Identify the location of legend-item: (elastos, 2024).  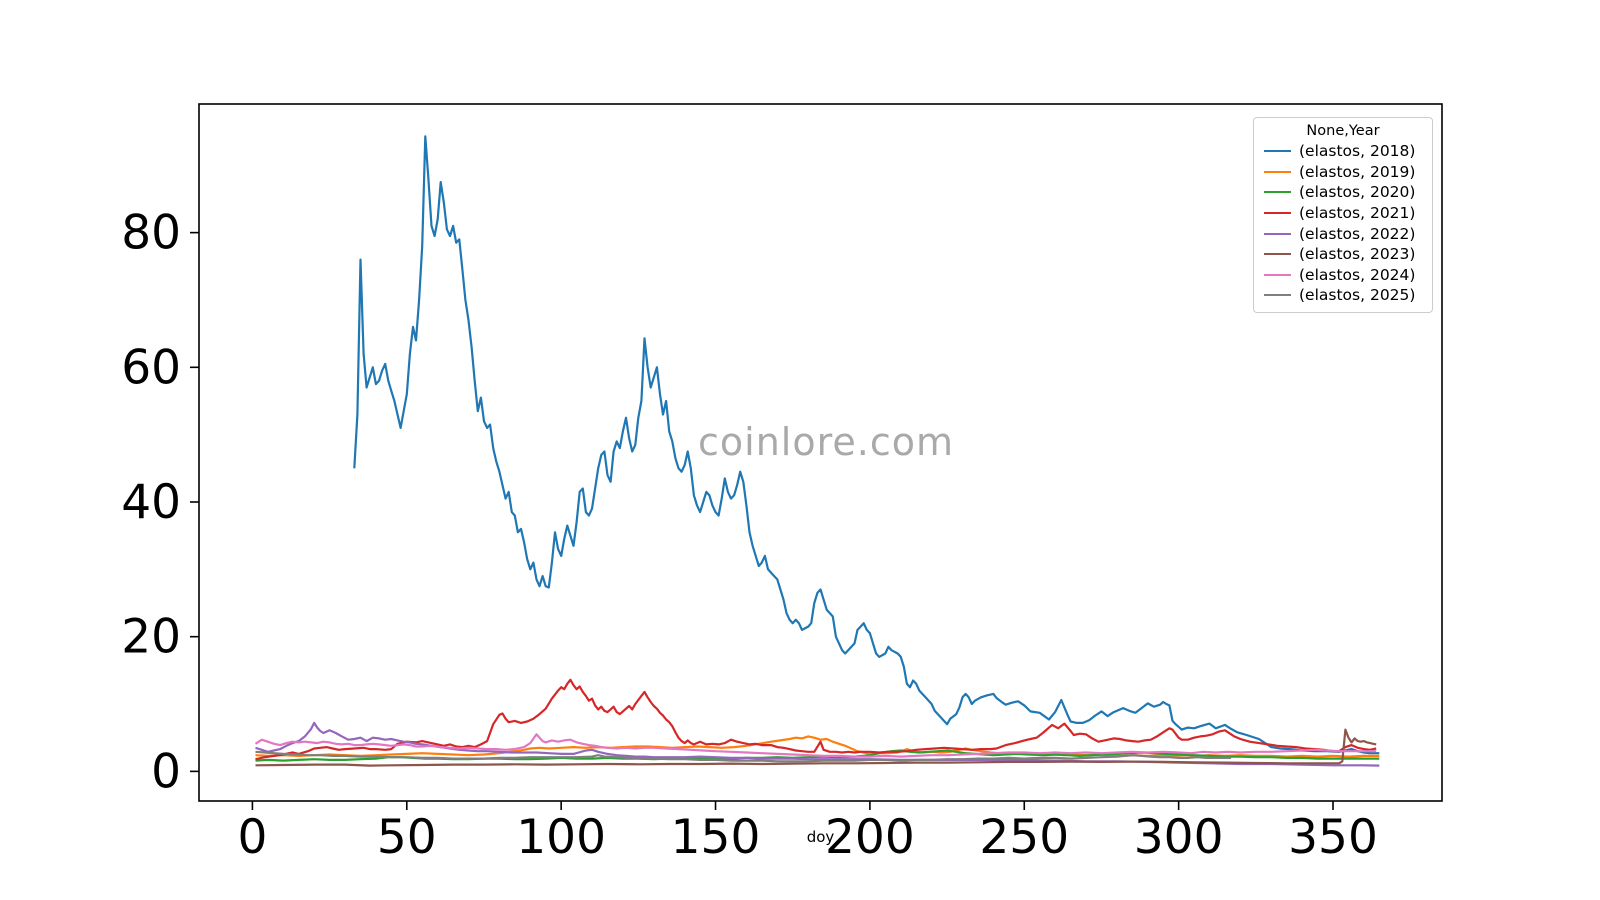
(1343, 275).